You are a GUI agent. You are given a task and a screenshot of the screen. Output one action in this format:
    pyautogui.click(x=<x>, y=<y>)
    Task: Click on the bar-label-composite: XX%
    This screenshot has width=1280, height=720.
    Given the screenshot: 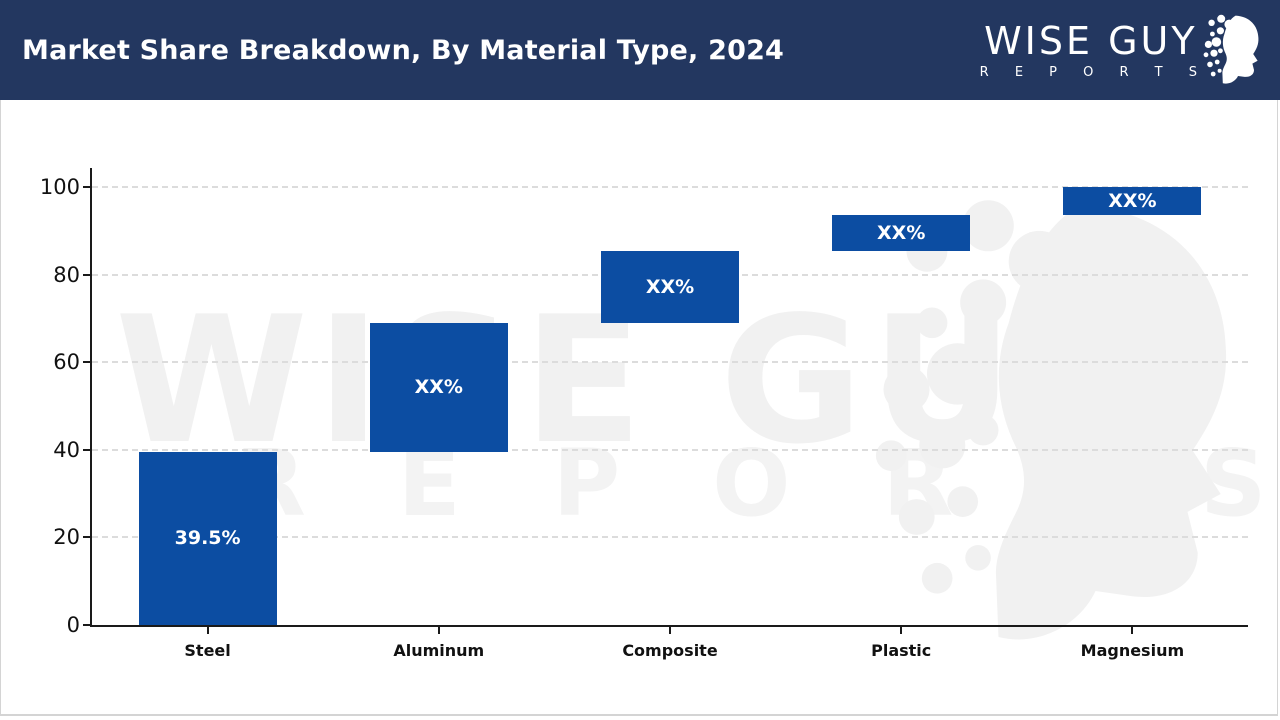 What is the action you would take?
    pyautogui.click(x=670, y=286)
    